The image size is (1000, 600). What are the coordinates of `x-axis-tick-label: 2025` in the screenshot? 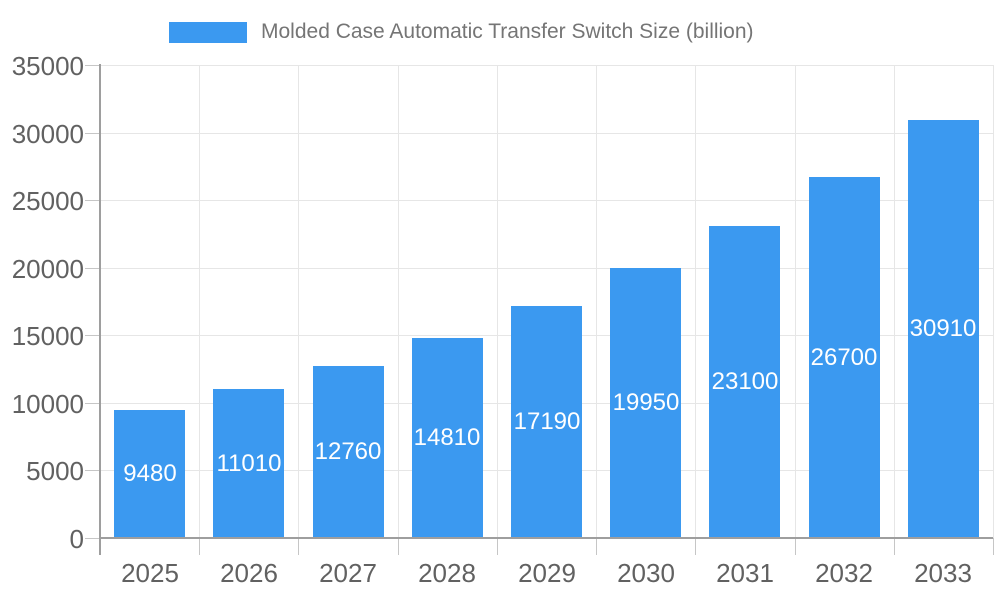 It's located at (150, 573).